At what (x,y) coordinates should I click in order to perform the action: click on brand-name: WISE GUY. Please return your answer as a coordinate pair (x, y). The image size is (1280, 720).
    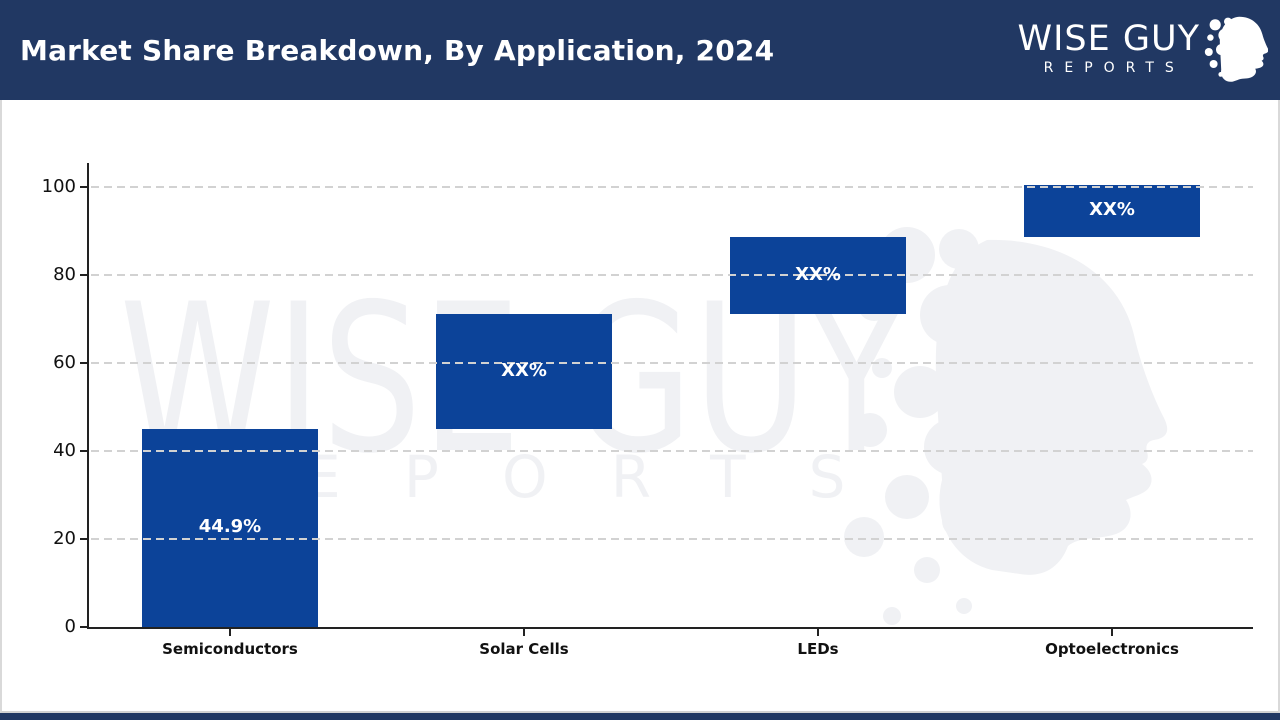
    Looking at the image, I should click on (1108, 39).